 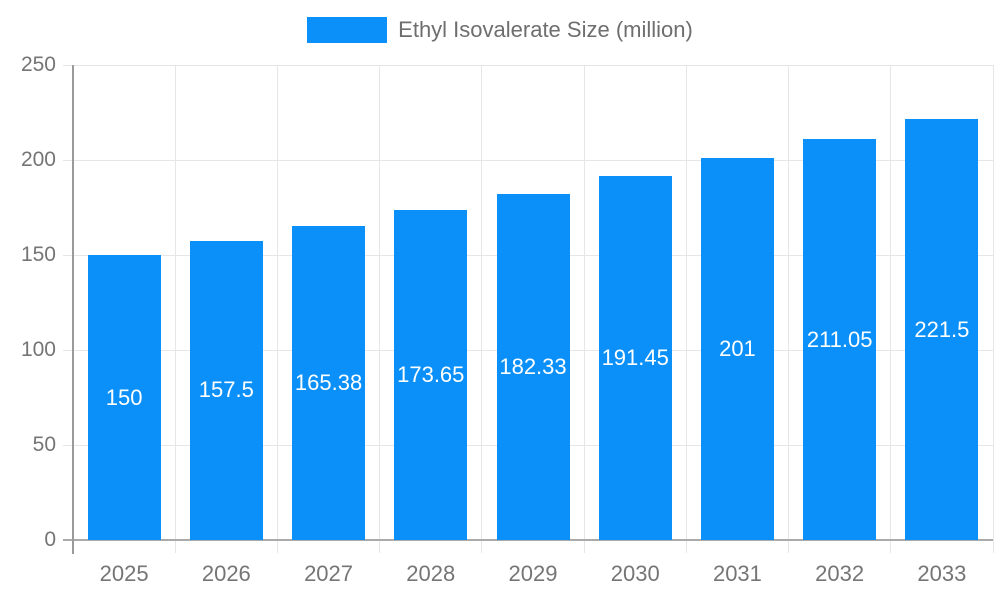 I want to click on x-tick-label-2032: 2032, so click(x=840, y=573).